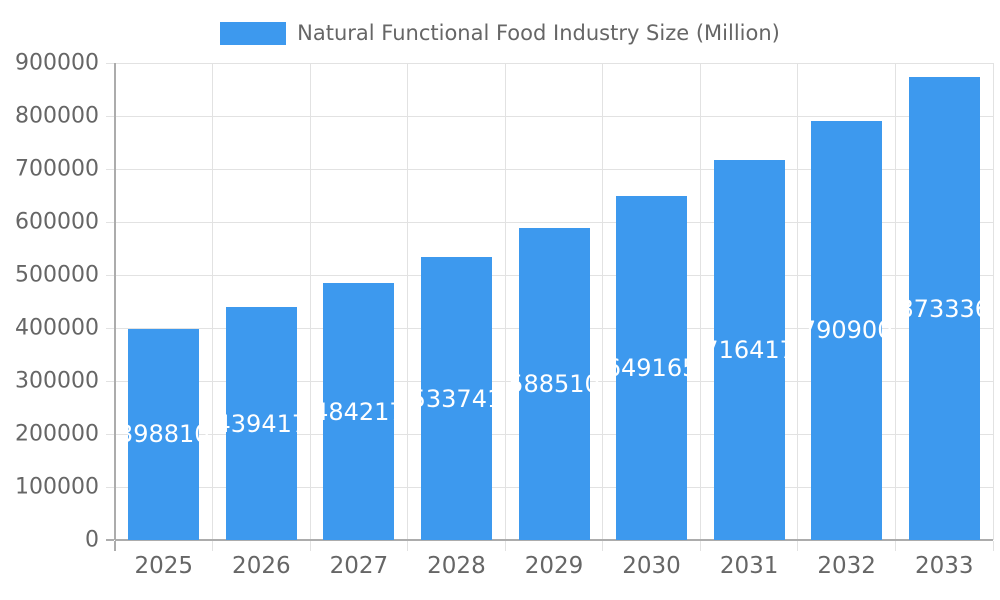  Describe the element at coordinates (57, 434) in the screenshot. I see `y-tick-label: 200000` at that location.